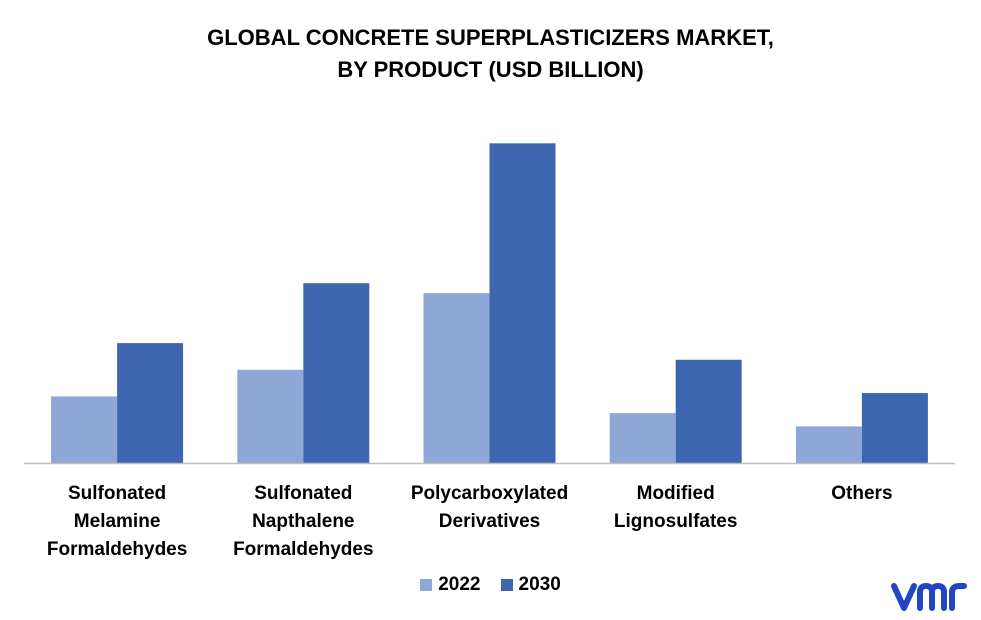 The image size is (981, 620). Describe the element at coordinates (489, 507) in the screenshot. I see `category-label: Polycarboxylated Derivatives` at that location.